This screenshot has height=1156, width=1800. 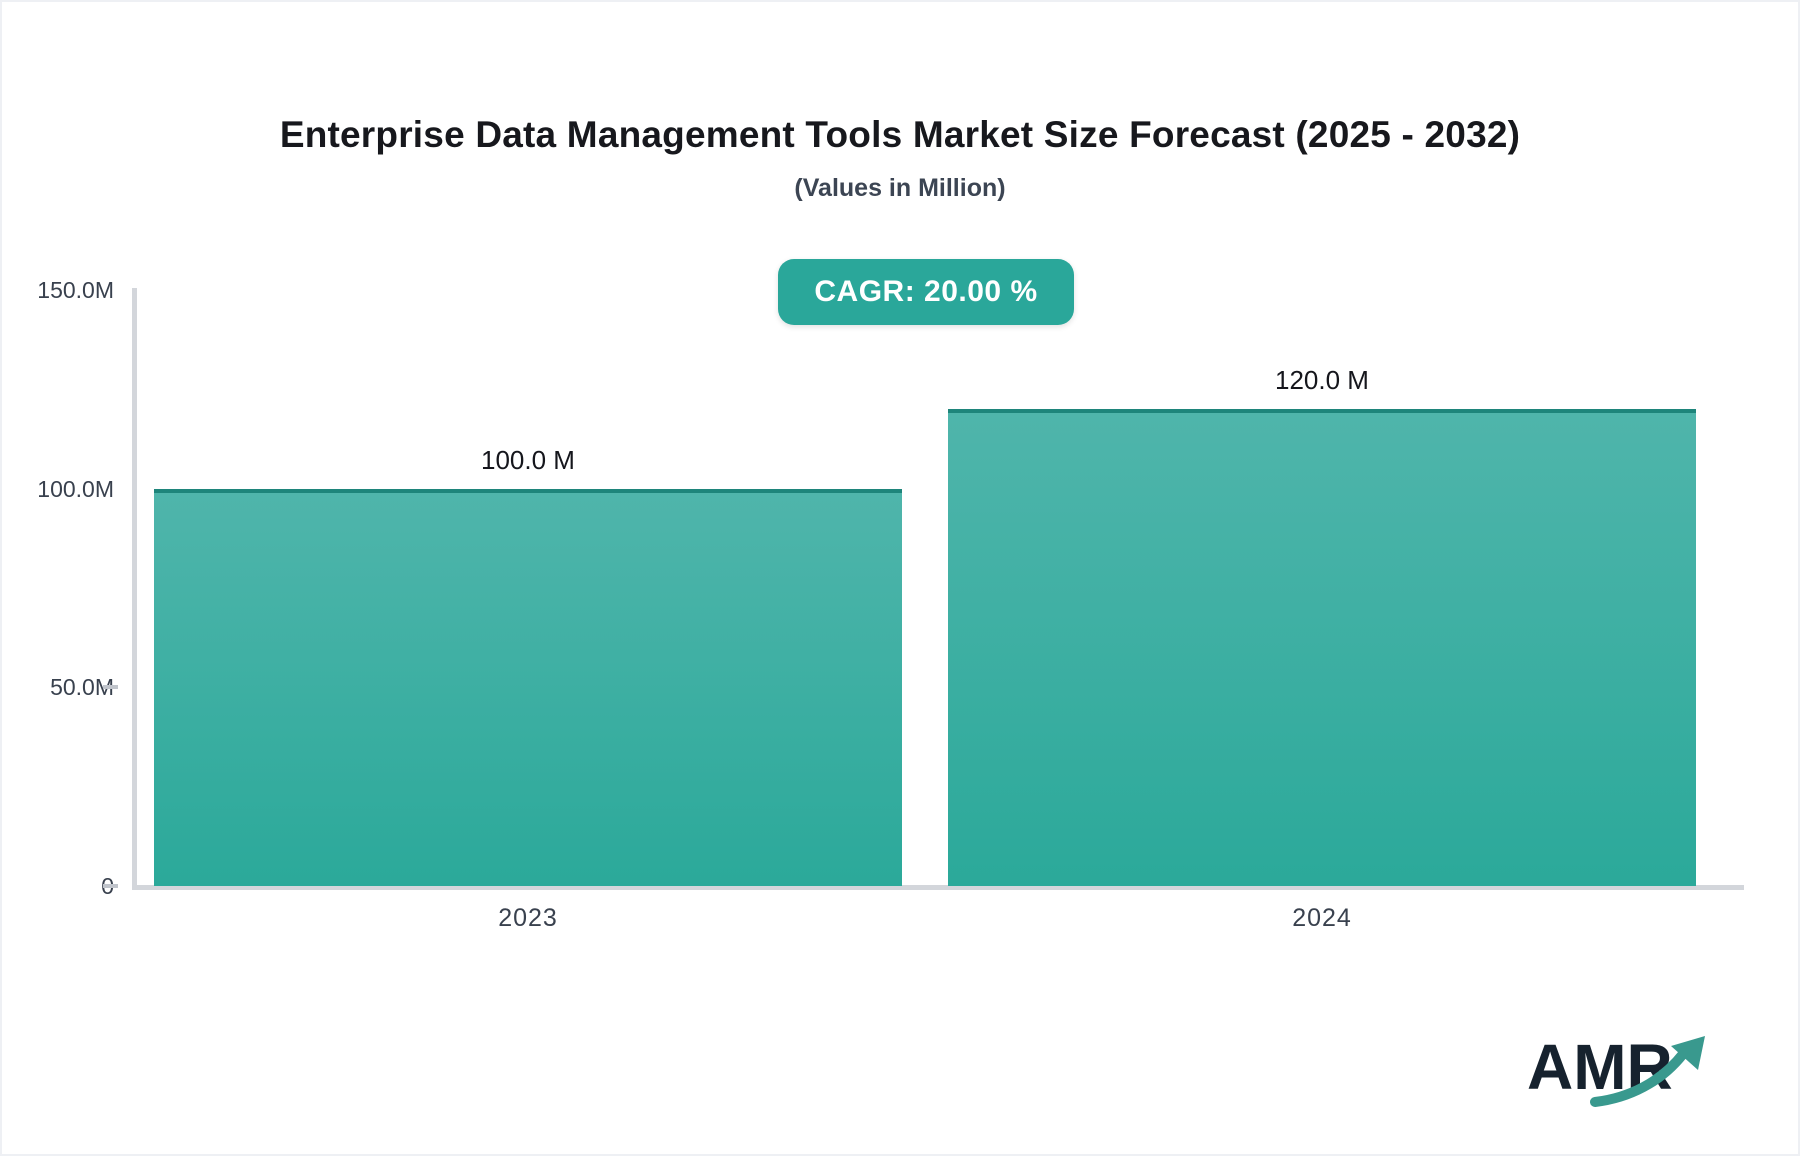 What do you see at coordinates (938, 887) in the screenshot?
I see `x-axis-line` at bounding box center [938, 887].